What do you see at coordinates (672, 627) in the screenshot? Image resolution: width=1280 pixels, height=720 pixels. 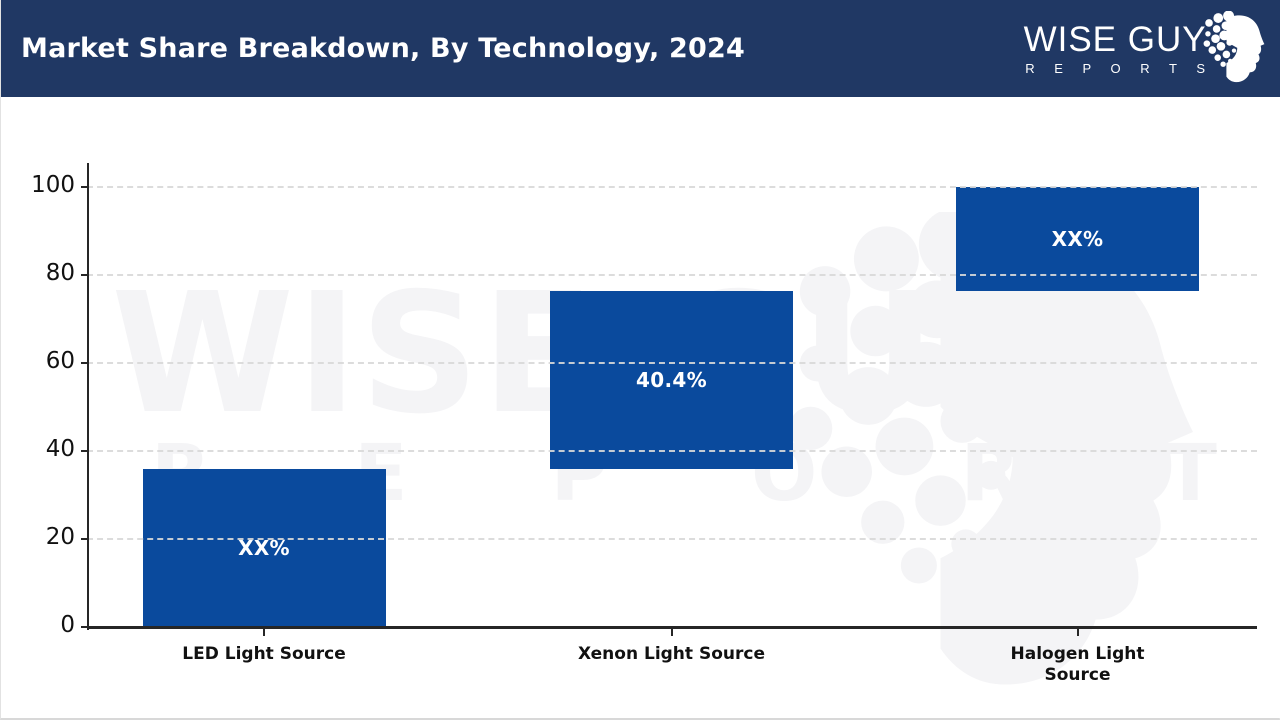 I see `x-axis-line` at bounding box center [672, 627].